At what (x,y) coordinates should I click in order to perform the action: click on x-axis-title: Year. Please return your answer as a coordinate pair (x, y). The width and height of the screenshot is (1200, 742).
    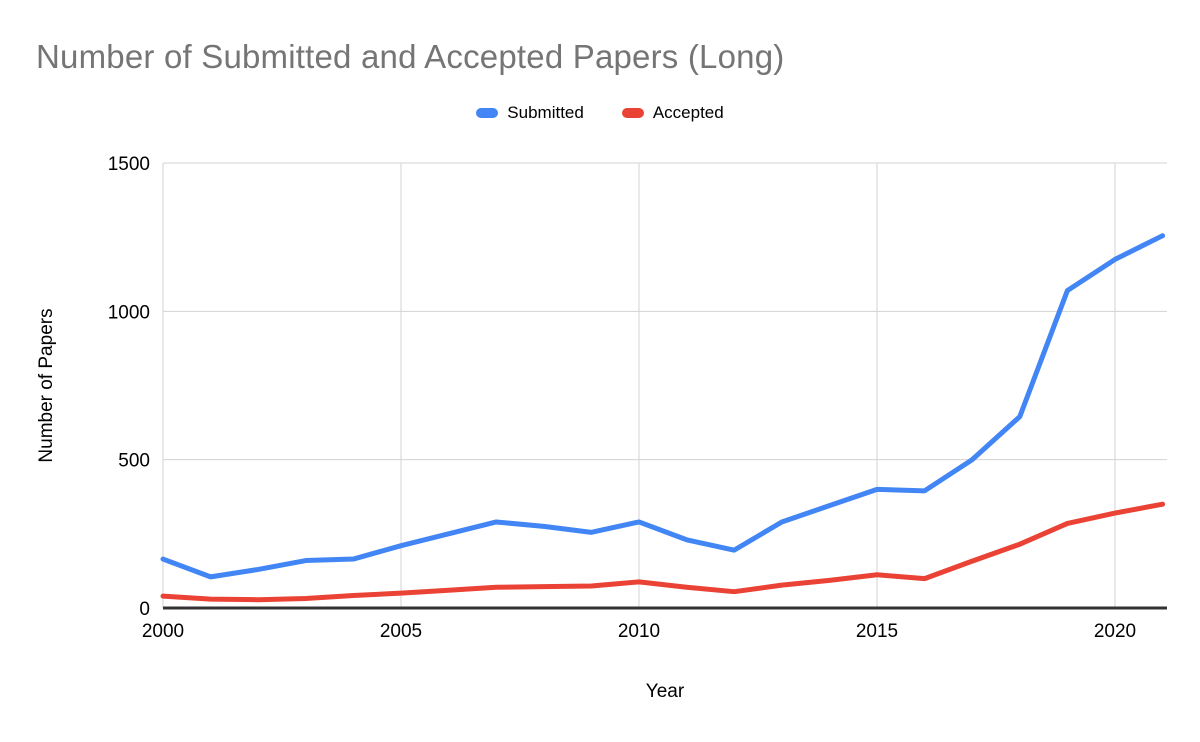
    Looking at the image, I should click on (665, 691).